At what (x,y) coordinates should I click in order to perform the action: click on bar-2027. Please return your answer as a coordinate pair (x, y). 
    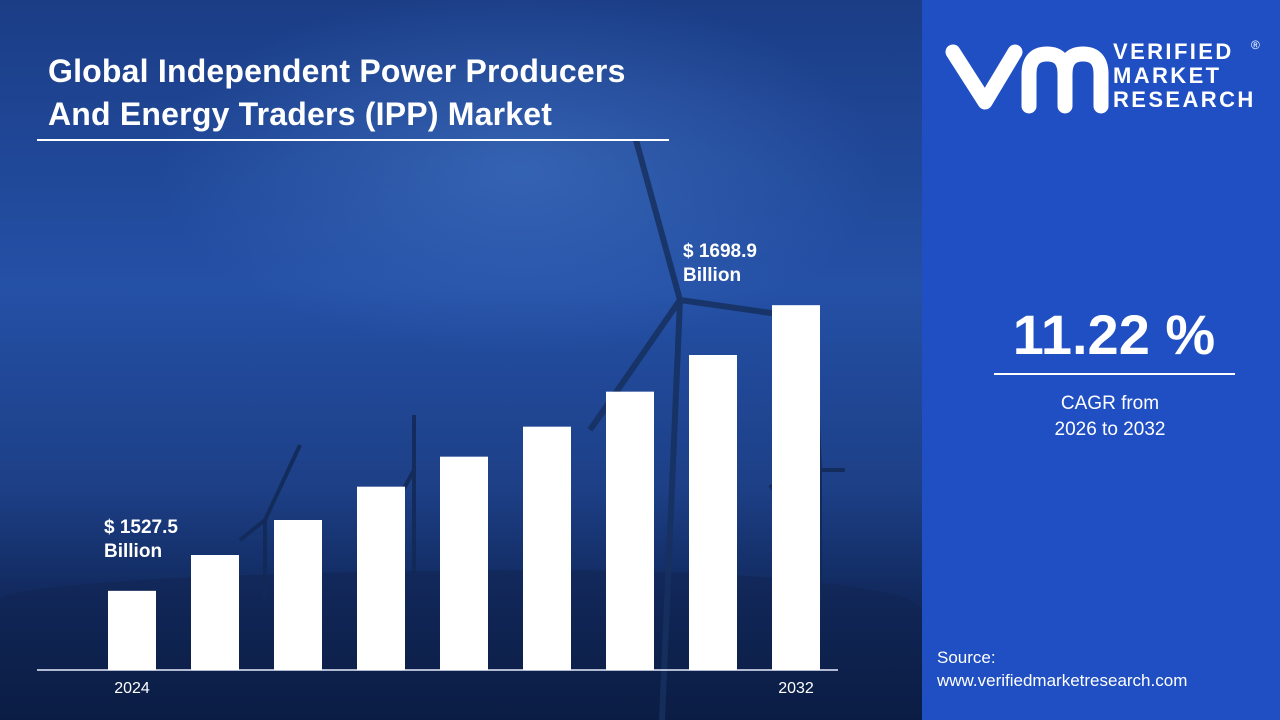
    Looking at the image, I should click on (381, 578).